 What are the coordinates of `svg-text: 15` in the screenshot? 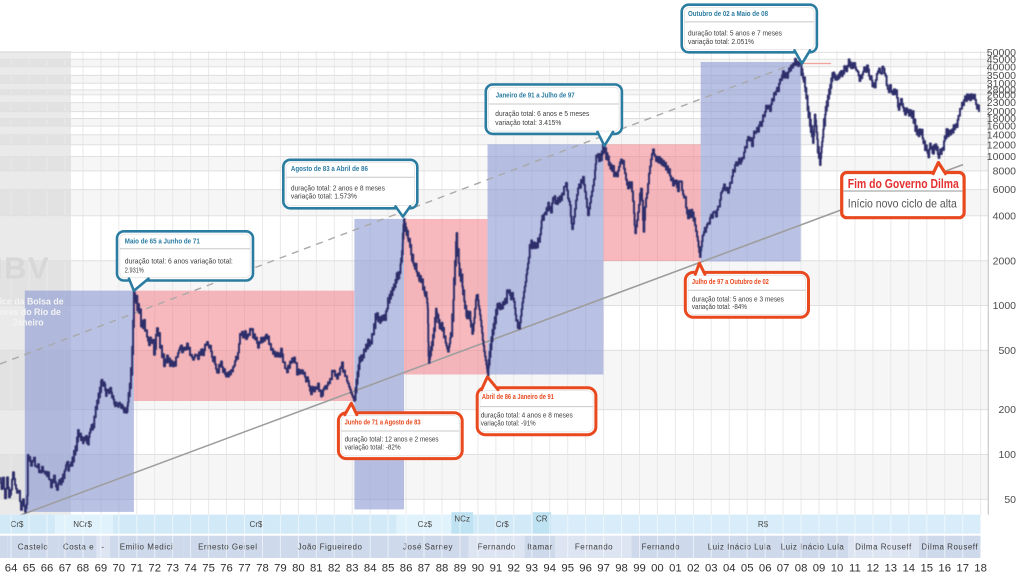 It's located at (927, 569).